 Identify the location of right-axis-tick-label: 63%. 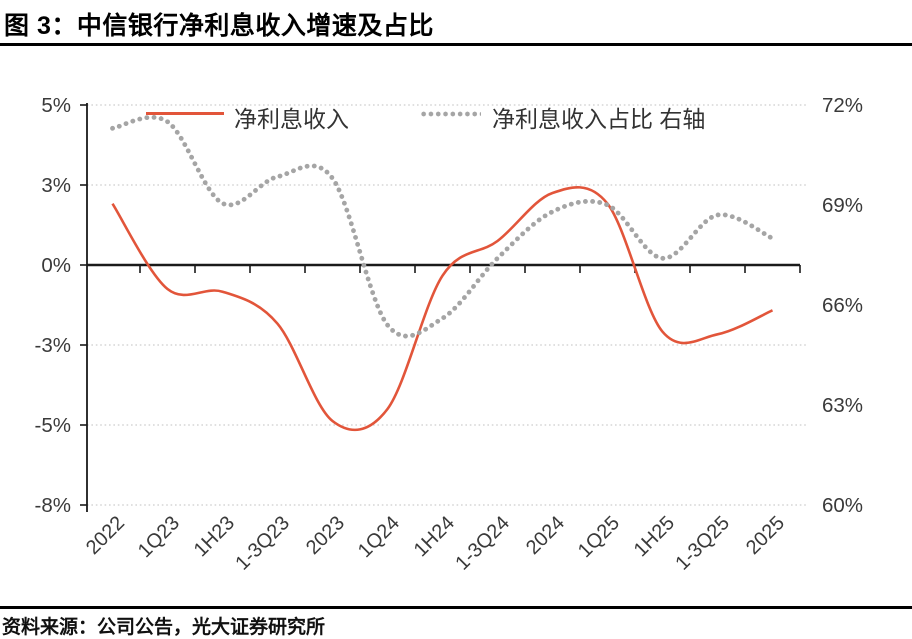
(842, 405).